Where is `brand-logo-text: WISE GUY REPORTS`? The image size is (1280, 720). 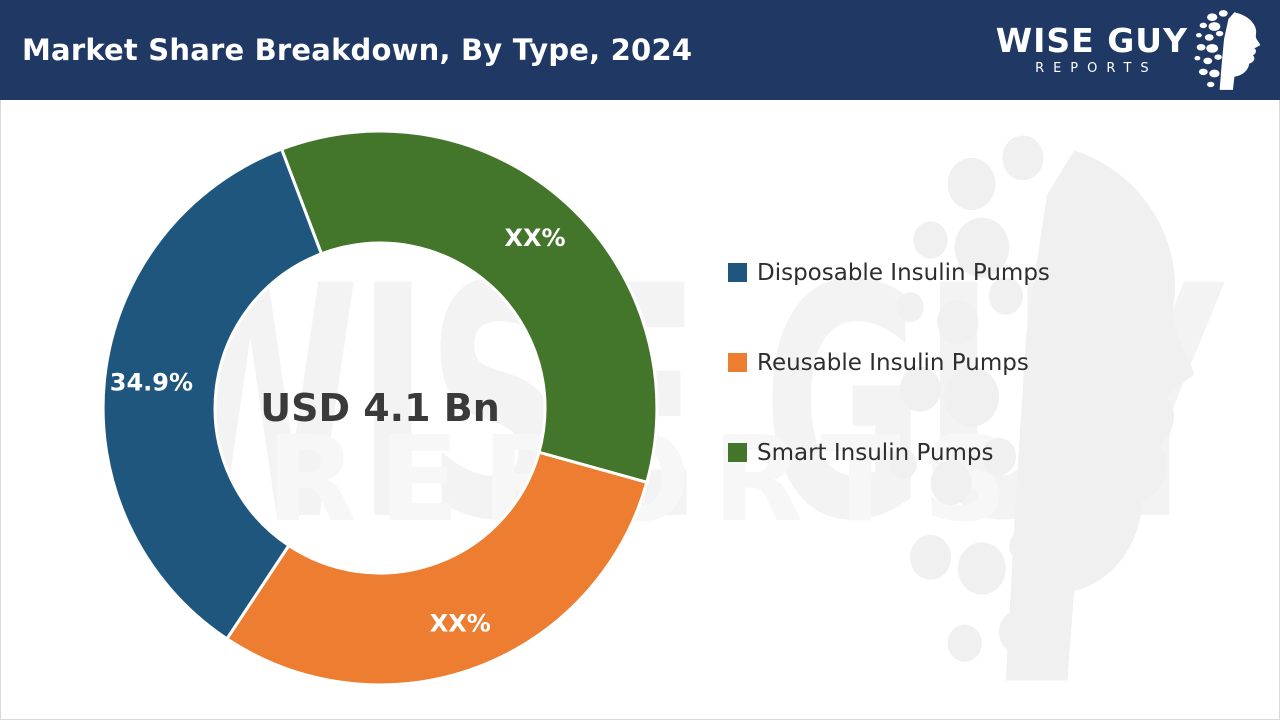 brand-logo-text: WISE GUY REPORTS is located at coordinates (1092, 50).